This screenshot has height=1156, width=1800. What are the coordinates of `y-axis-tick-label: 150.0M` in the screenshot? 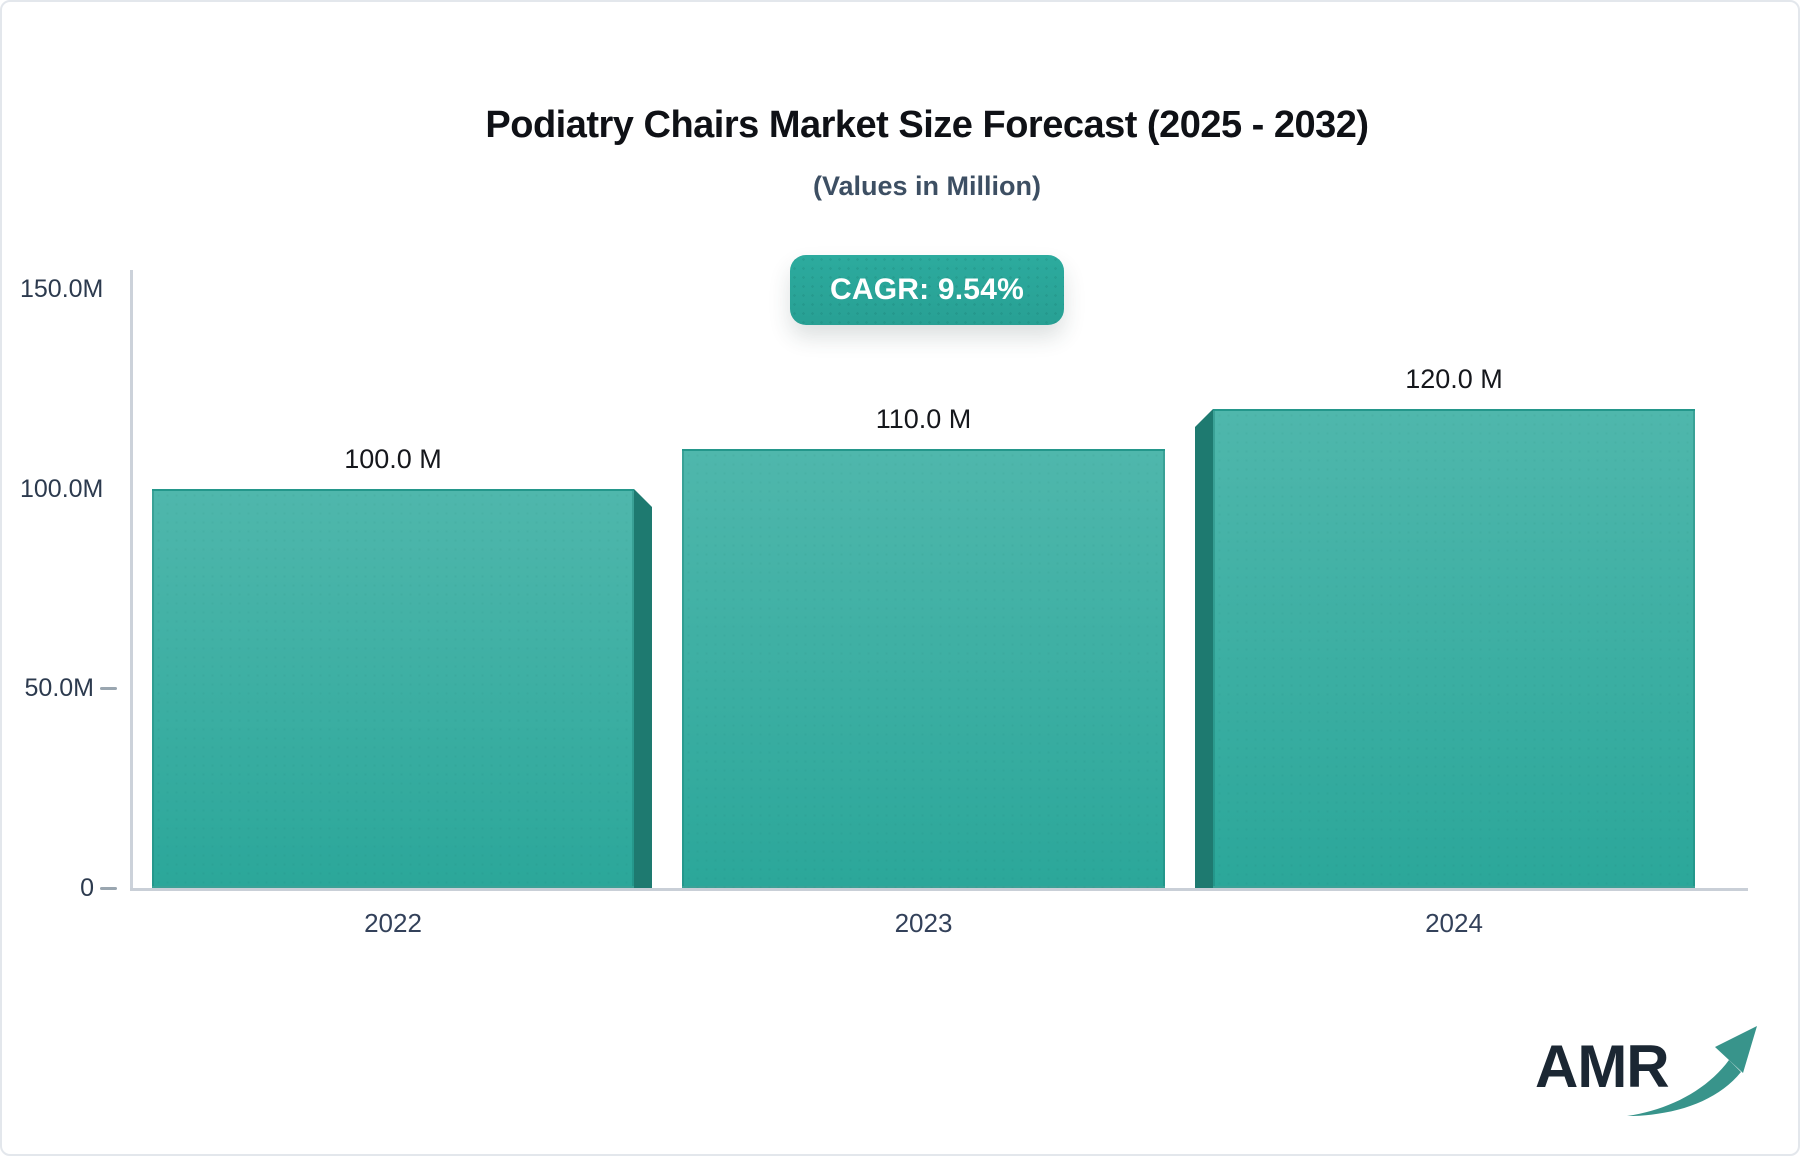 It's located at (62, 289).